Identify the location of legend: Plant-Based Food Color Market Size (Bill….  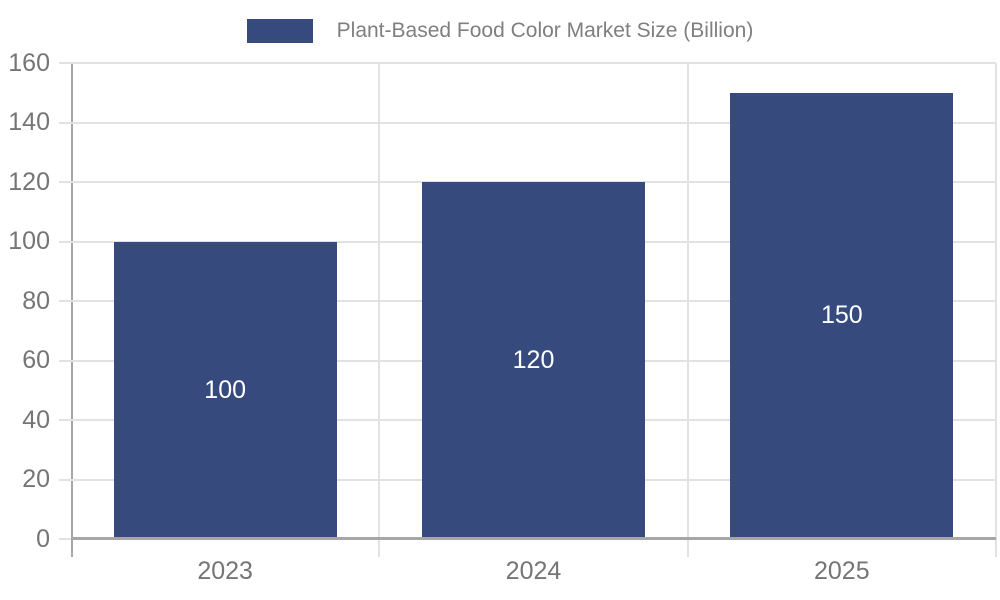
(500, 31).